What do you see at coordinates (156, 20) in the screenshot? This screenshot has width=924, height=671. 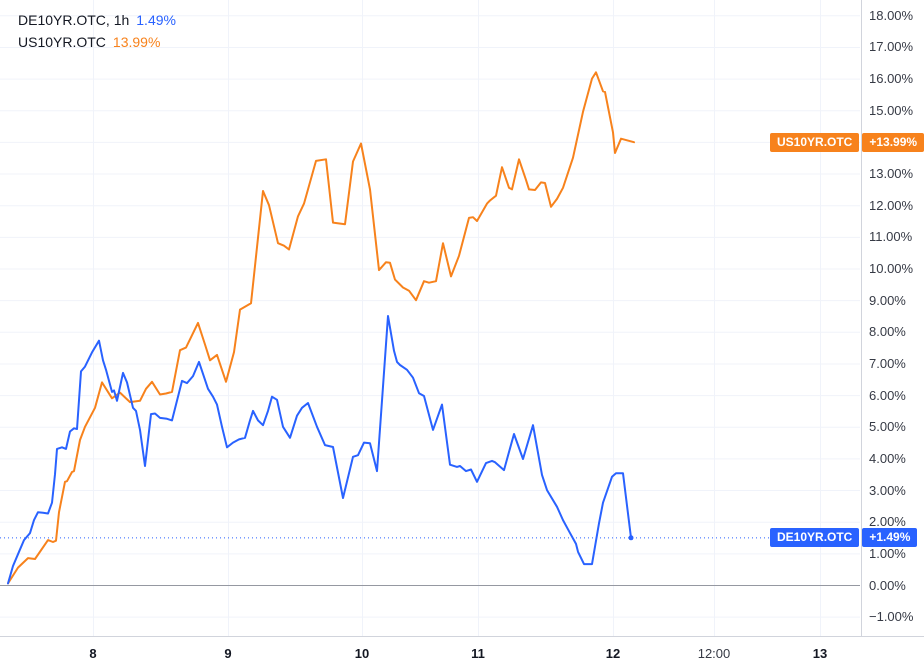 I see `legend-value-de10yr: 1.49%` at bounding box center [156, 20].